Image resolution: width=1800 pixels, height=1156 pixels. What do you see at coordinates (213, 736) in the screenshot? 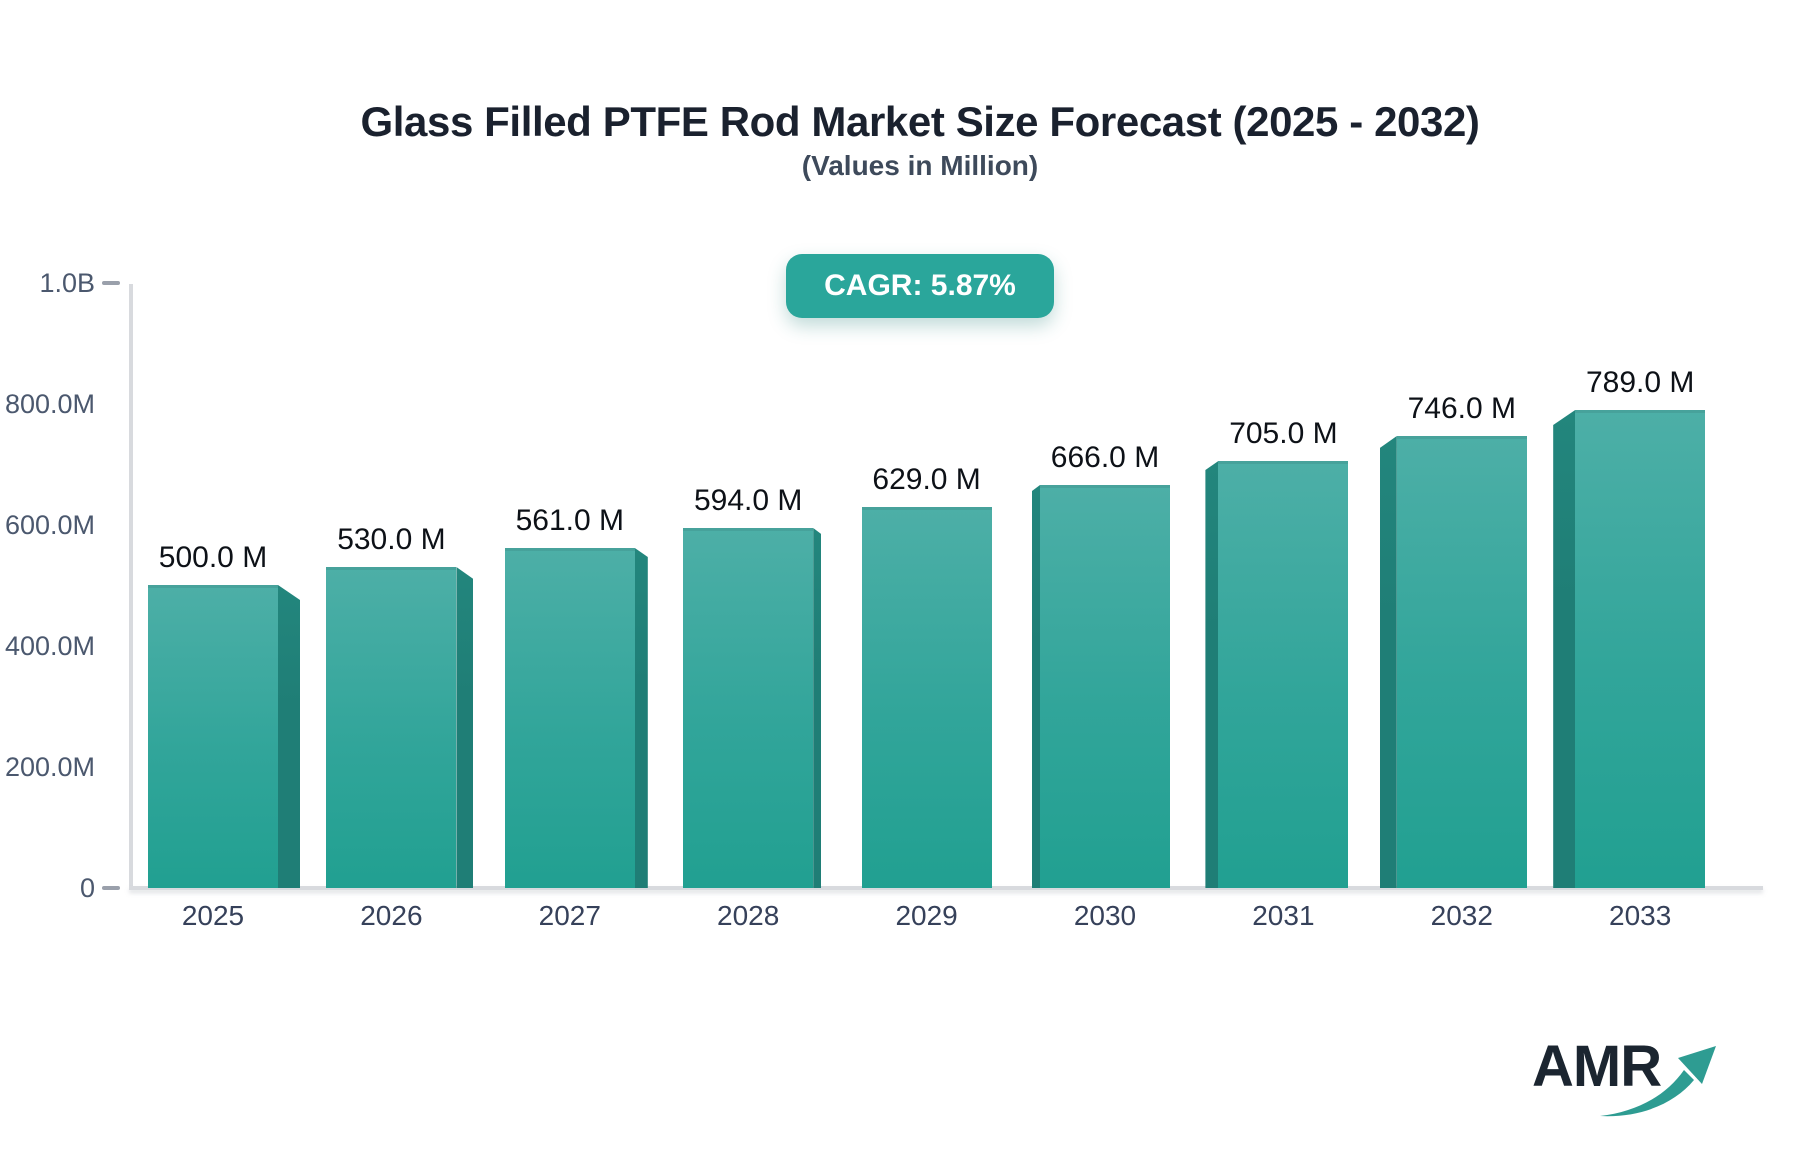
I see `bar-2025` at bounding box center [213, 736].